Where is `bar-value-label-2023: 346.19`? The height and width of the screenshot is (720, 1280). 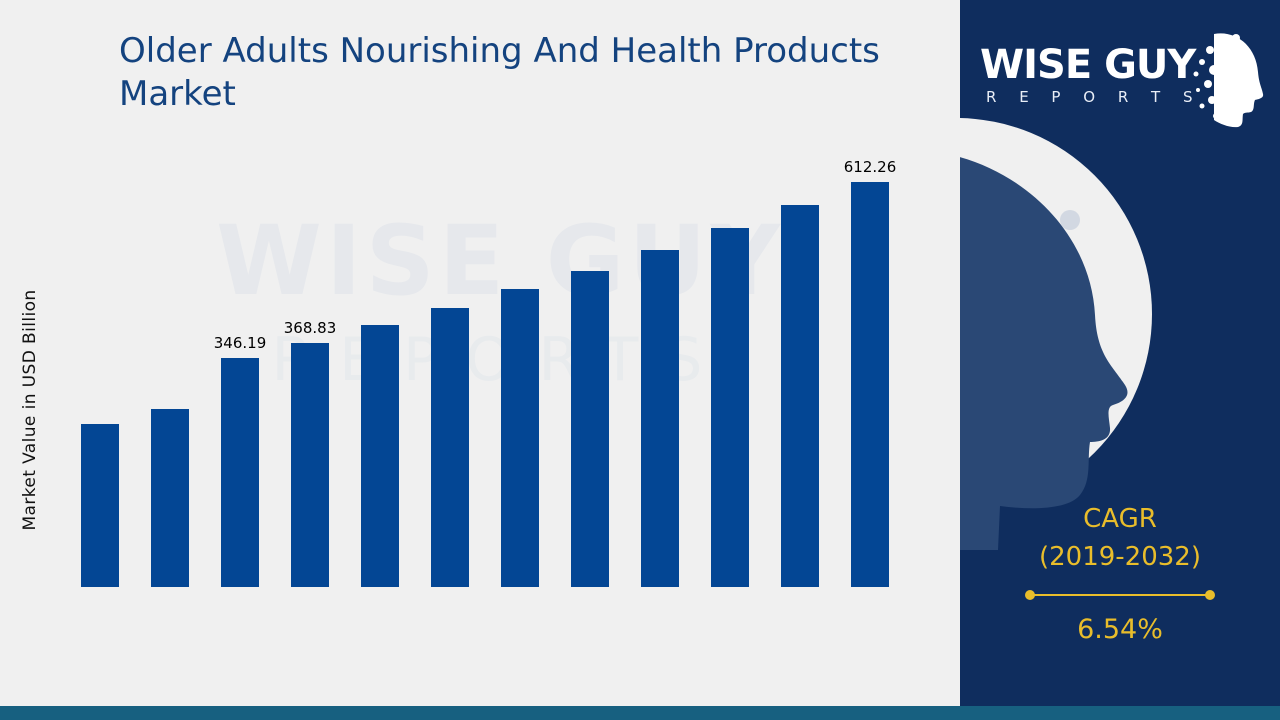 bar-value-label-2023: 346.19 is located at coordinates (240, 342).